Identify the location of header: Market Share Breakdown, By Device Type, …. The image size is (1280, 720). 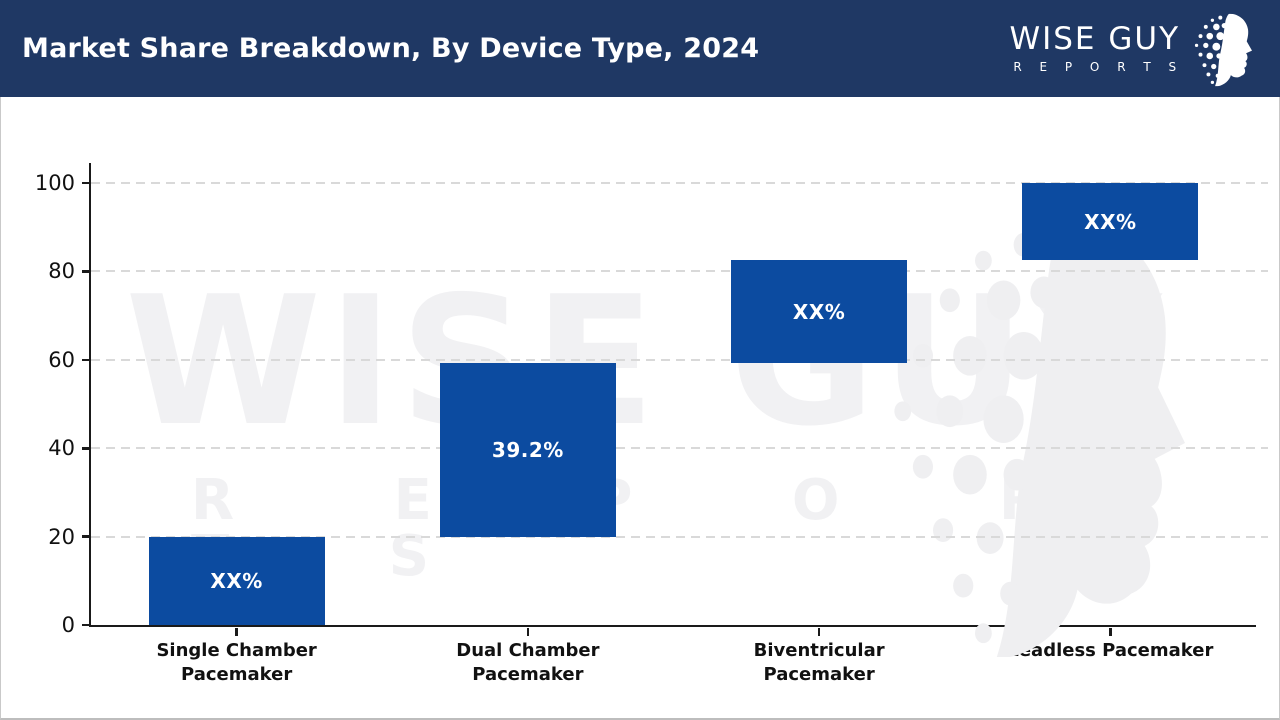
(640, 48).